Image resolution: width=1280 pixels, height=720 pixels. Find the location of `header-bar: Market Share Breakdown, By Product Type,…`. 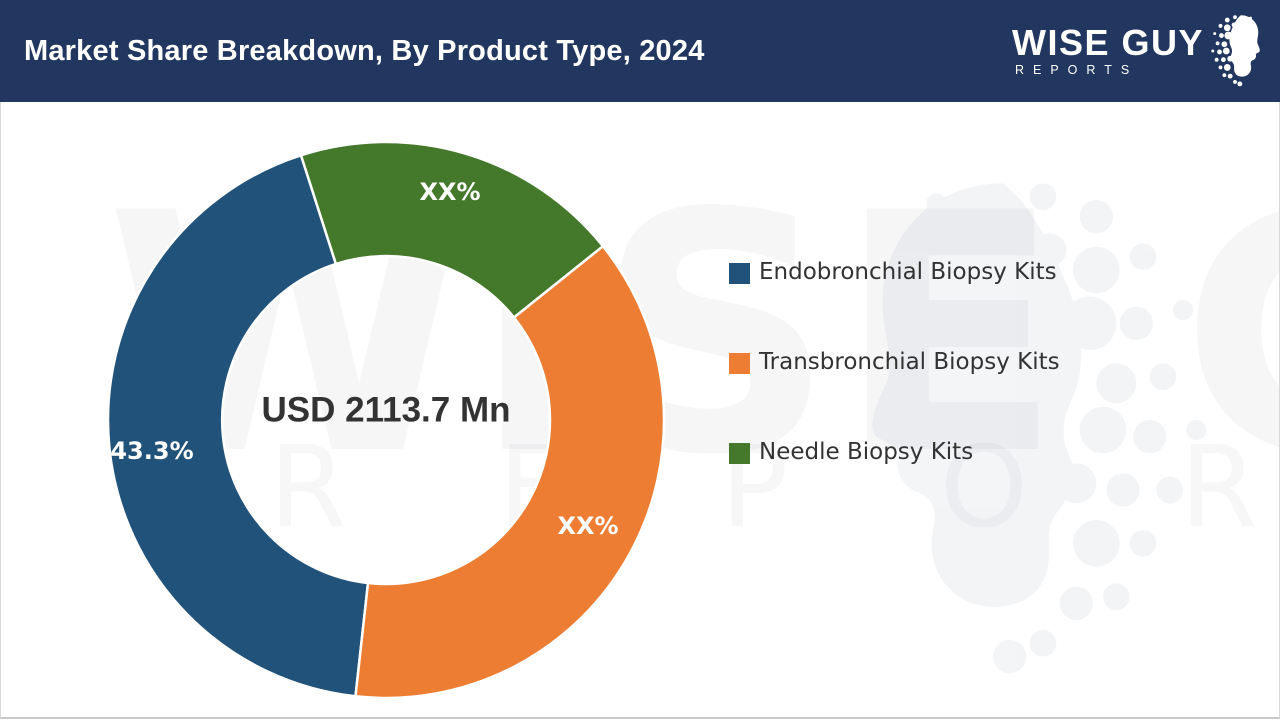

header-bar: Market Share Breakdown, By Product Type,… is located at coordinates (640, 51).